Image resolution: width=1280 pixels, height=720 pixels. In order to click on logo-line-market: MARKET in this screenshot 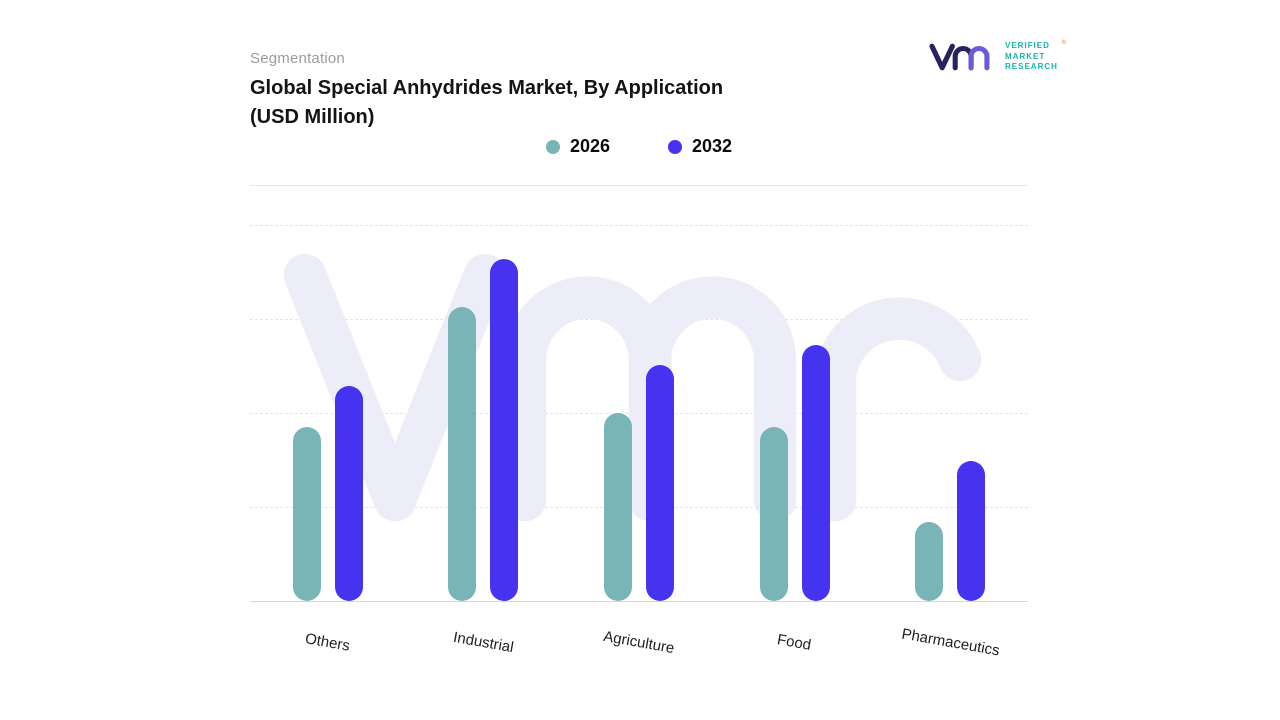, I will do `click(1025, 56)`.